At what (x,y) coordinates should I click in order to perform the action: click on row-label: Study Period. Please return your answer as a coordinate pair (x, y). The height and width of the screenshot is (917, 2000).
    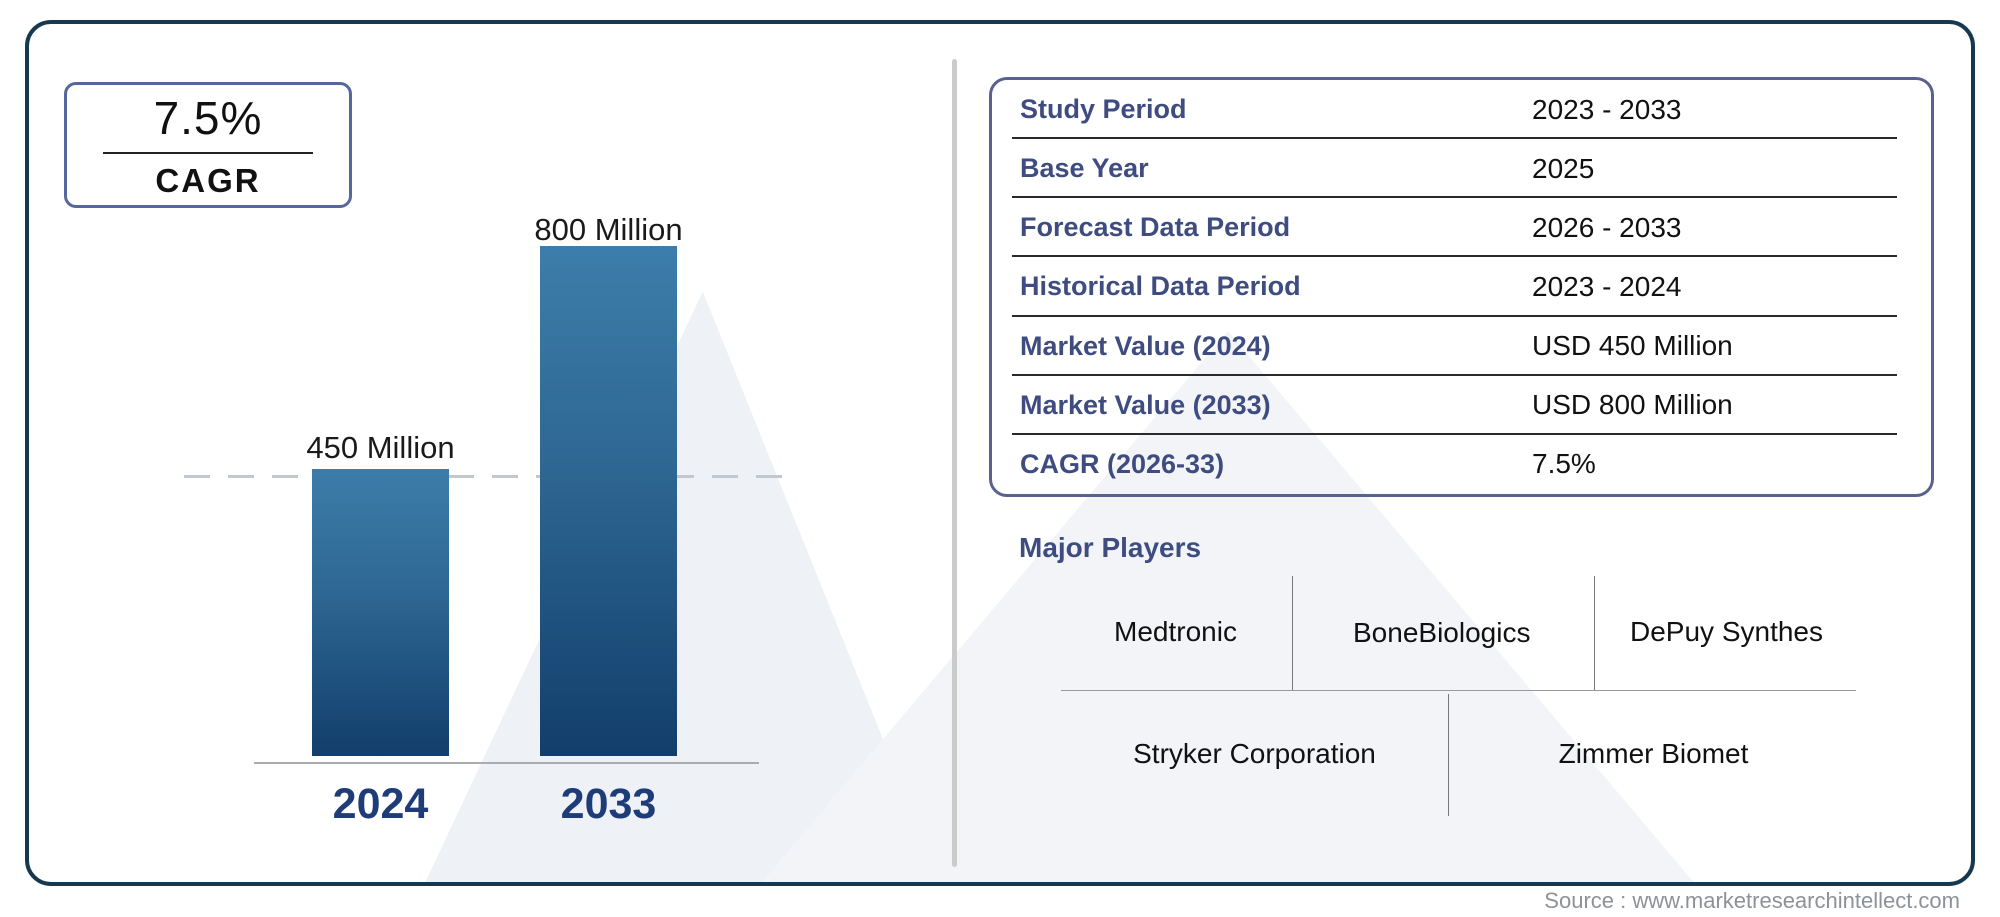
    Looking at the image, I should click on (1103, 109).